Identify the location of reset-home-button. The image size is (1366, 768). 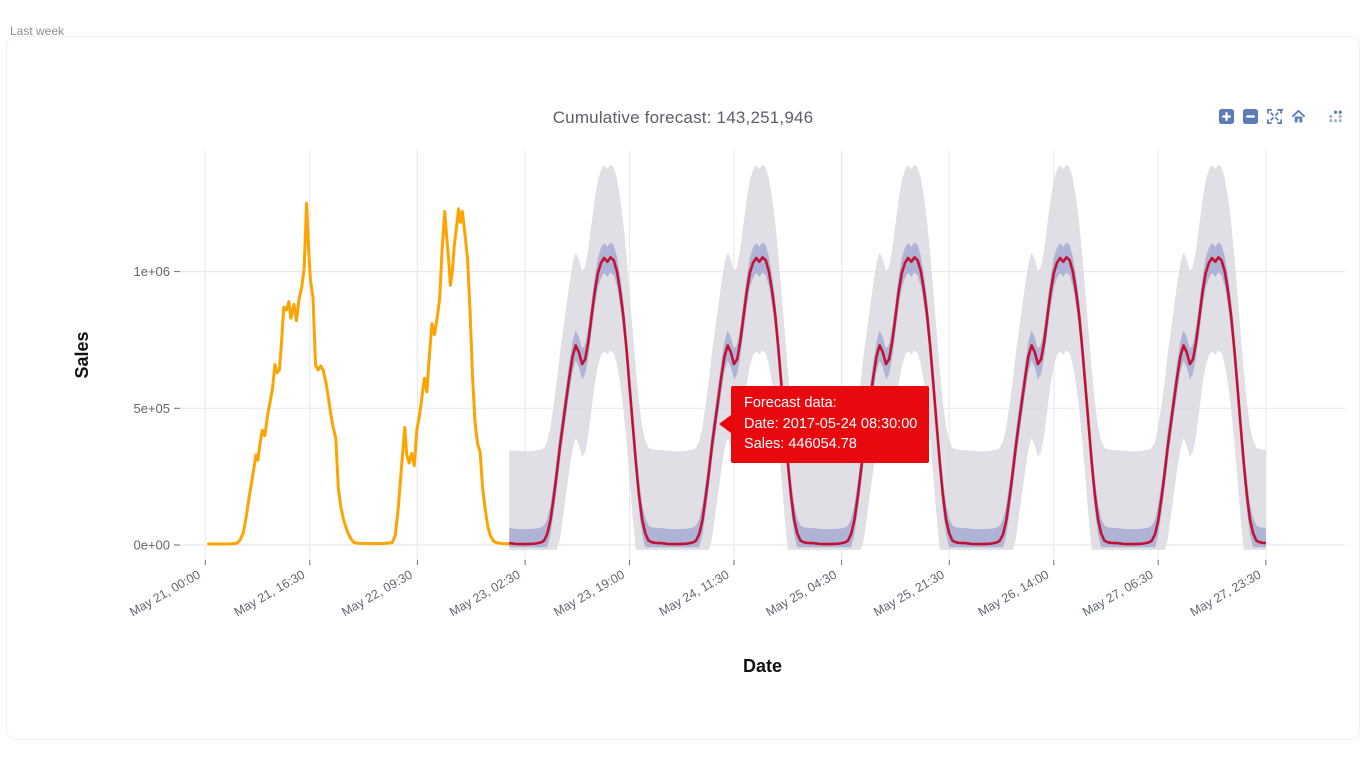
(1298, 116).